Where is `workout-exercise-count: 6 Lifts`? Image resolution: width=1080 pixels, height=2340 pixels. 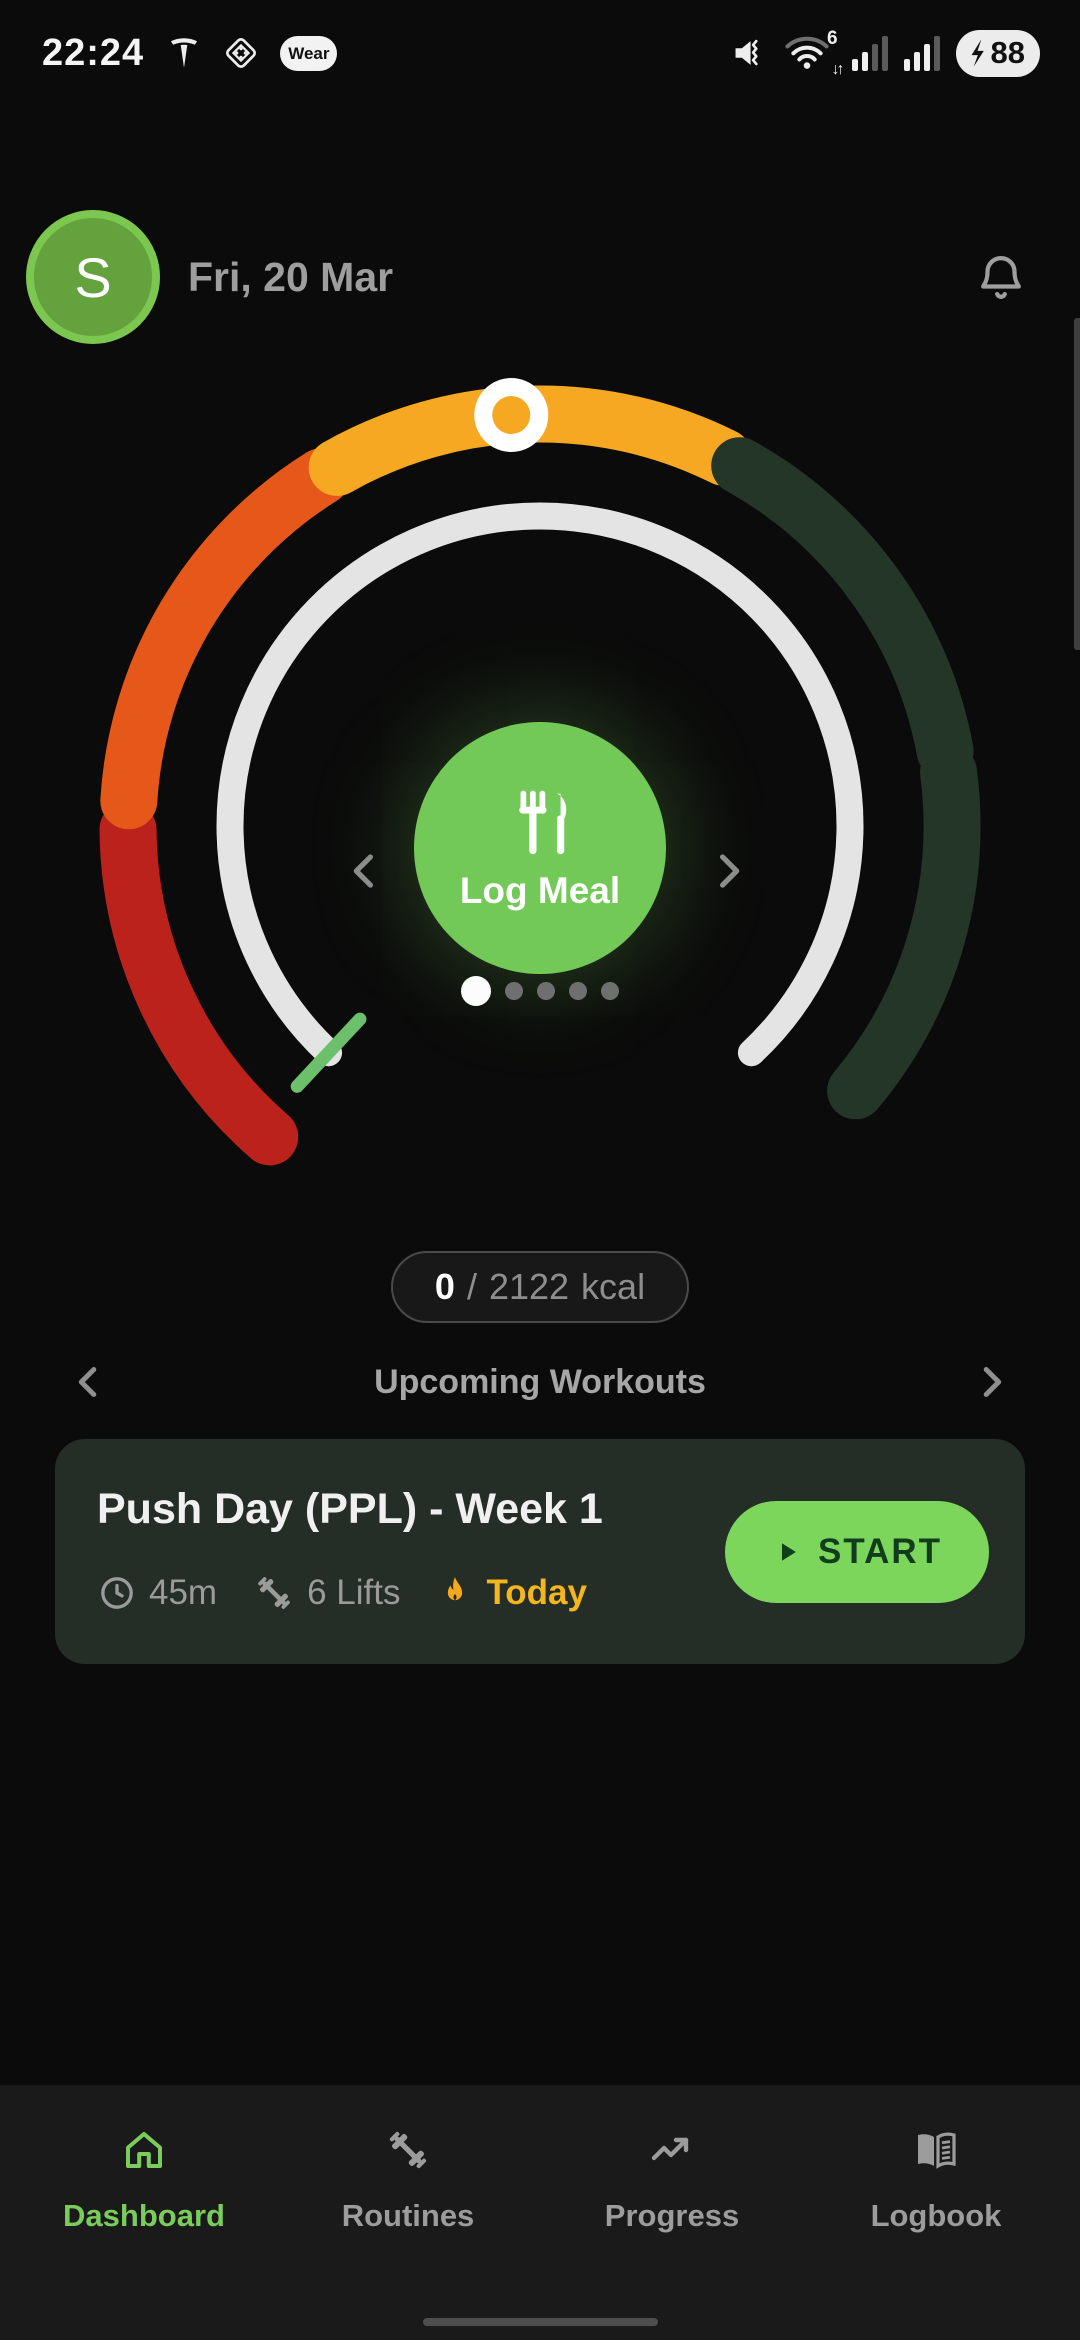
workout-exercise-count: 6 Lifts is located at coordinates (326, 1593).